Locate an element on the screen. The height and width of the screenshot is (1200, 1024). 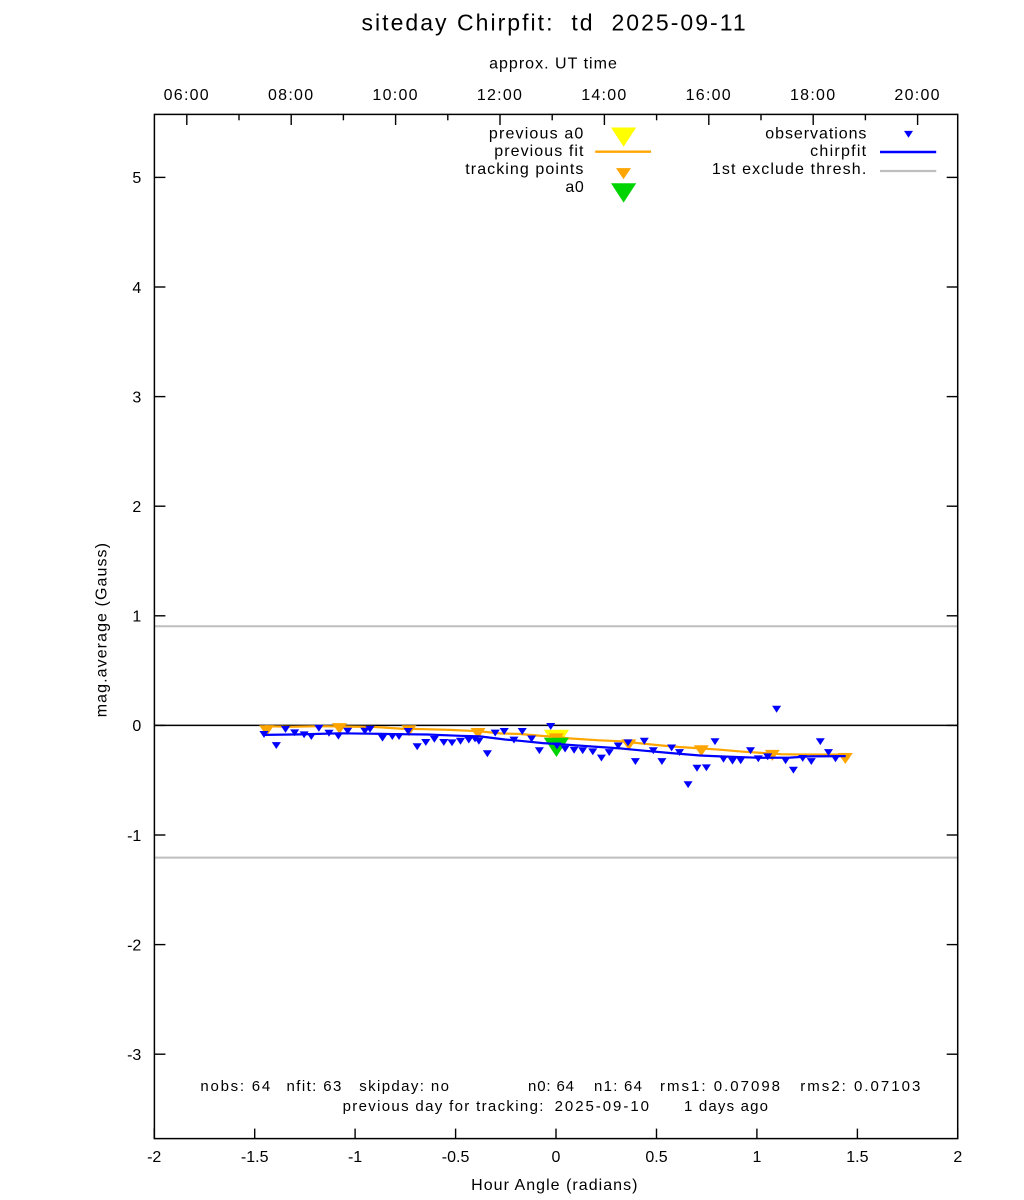
svg-text: 1st exclude thresh. is located at coordinates (790, 169).